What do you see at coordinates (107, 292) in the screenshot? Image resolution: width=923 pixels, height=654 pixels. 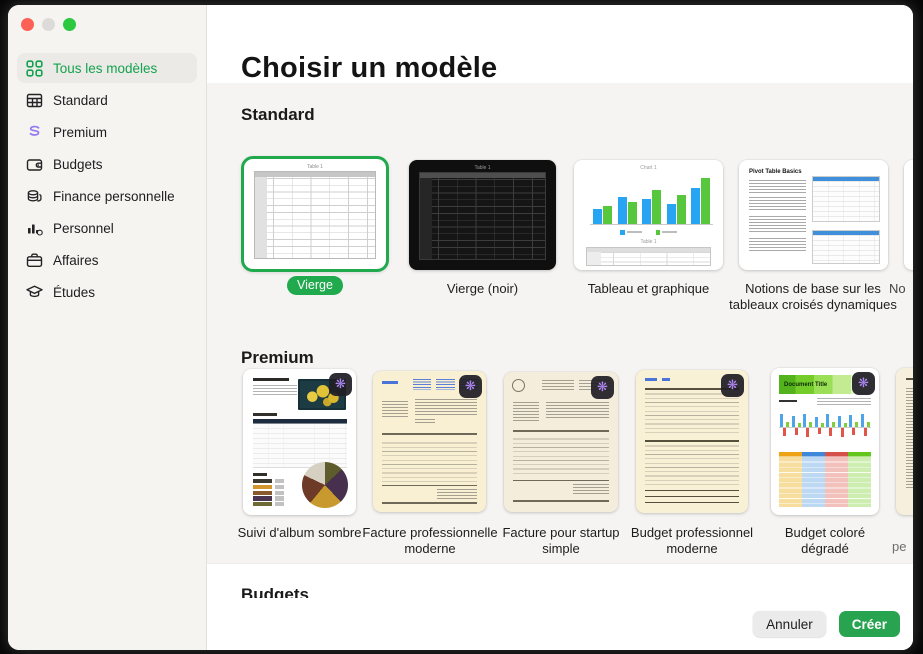 I see `sidebar-item-etudes: Études` at bounding box center [107, 292].